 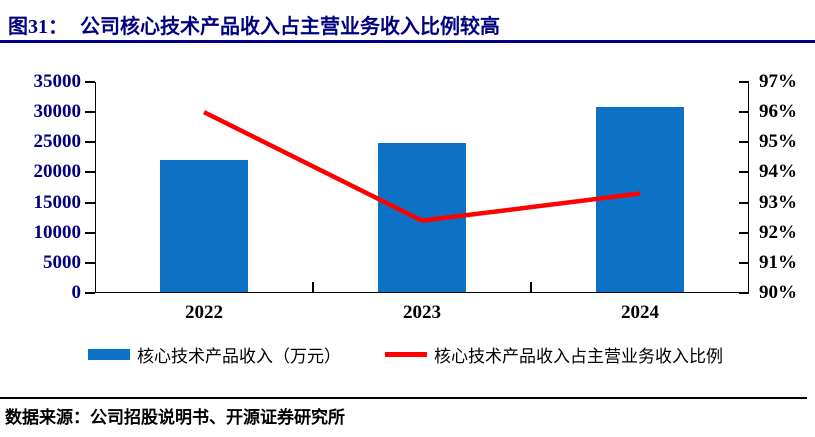 What do you see at coordinates (640, 312) in the screenshot?
I see `x-axis-label-2024: 2024` at bounding box center [640, 312].